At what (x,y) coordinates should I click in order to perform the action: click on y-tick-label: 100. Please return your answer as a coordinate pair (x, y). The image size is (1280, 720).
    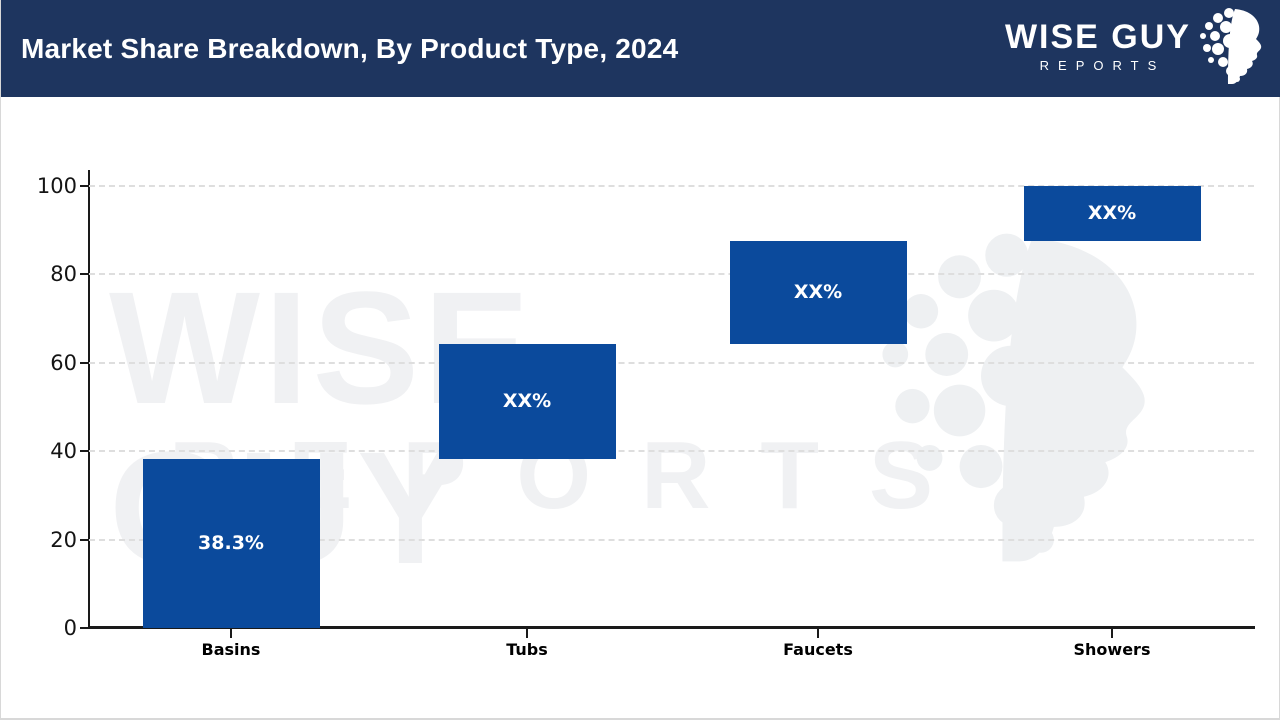
    Looking at the image, I should click on (56, 186).